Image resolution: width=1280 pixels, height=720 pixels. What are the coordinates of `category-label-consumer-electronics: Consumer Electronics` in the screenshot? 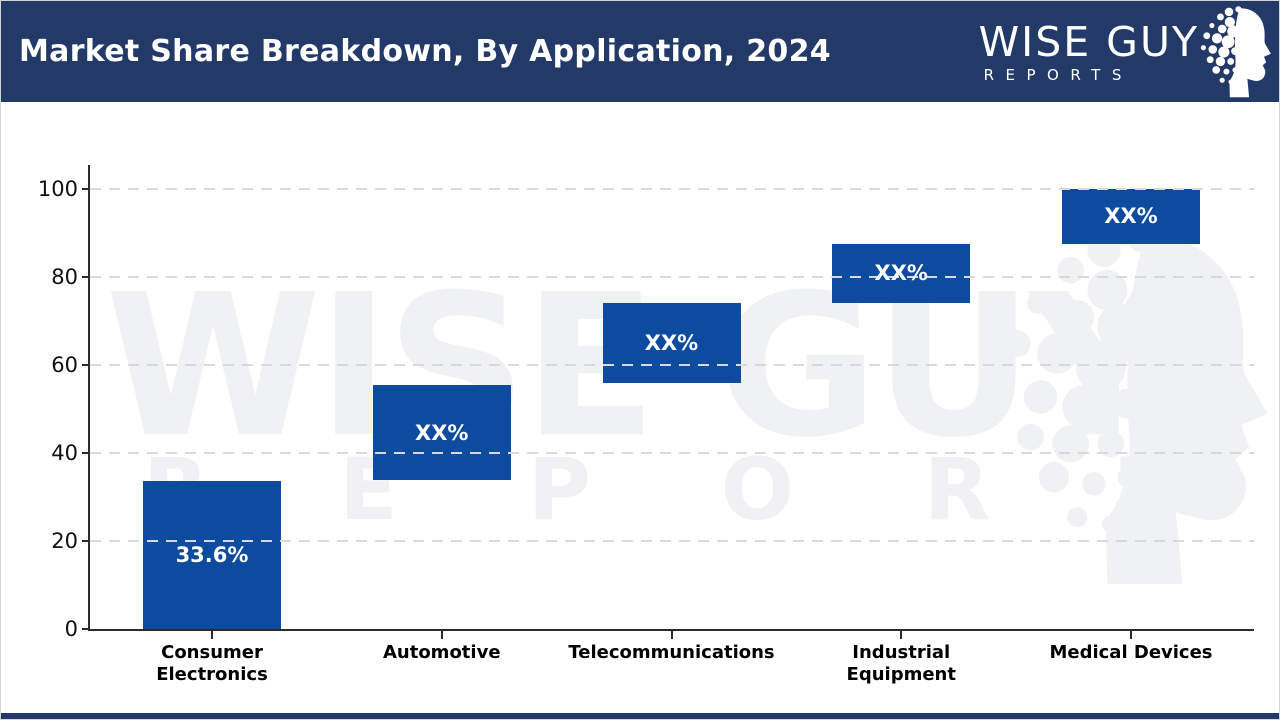 It's located at (212, 664).